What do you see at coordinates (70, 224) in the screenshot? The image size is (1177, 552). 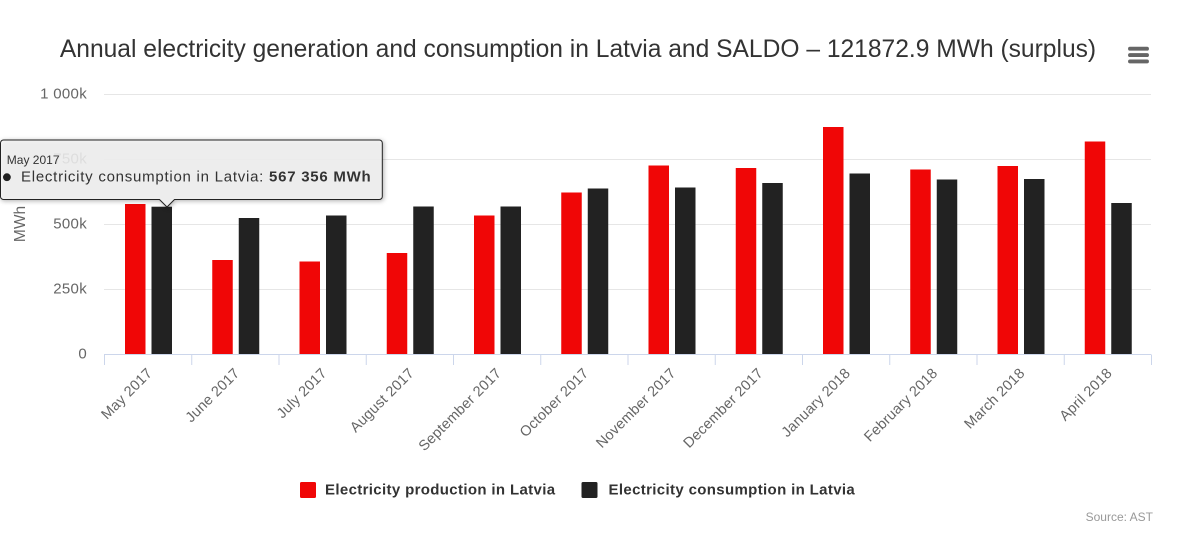 I see `svg-text: 500k` at bounding box center [70, 224].